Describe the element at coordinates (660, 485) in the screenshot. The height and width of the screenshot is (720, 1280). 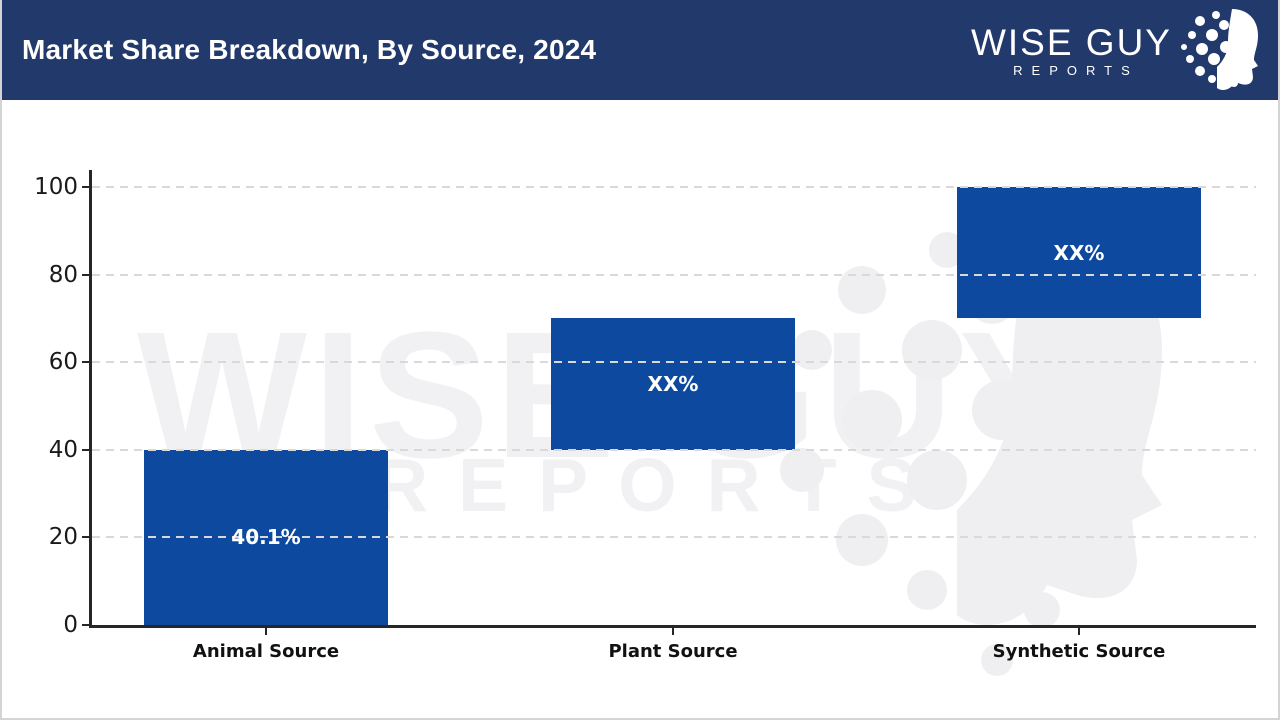
I see `watermark-subtitle: REPORTS` at that location.